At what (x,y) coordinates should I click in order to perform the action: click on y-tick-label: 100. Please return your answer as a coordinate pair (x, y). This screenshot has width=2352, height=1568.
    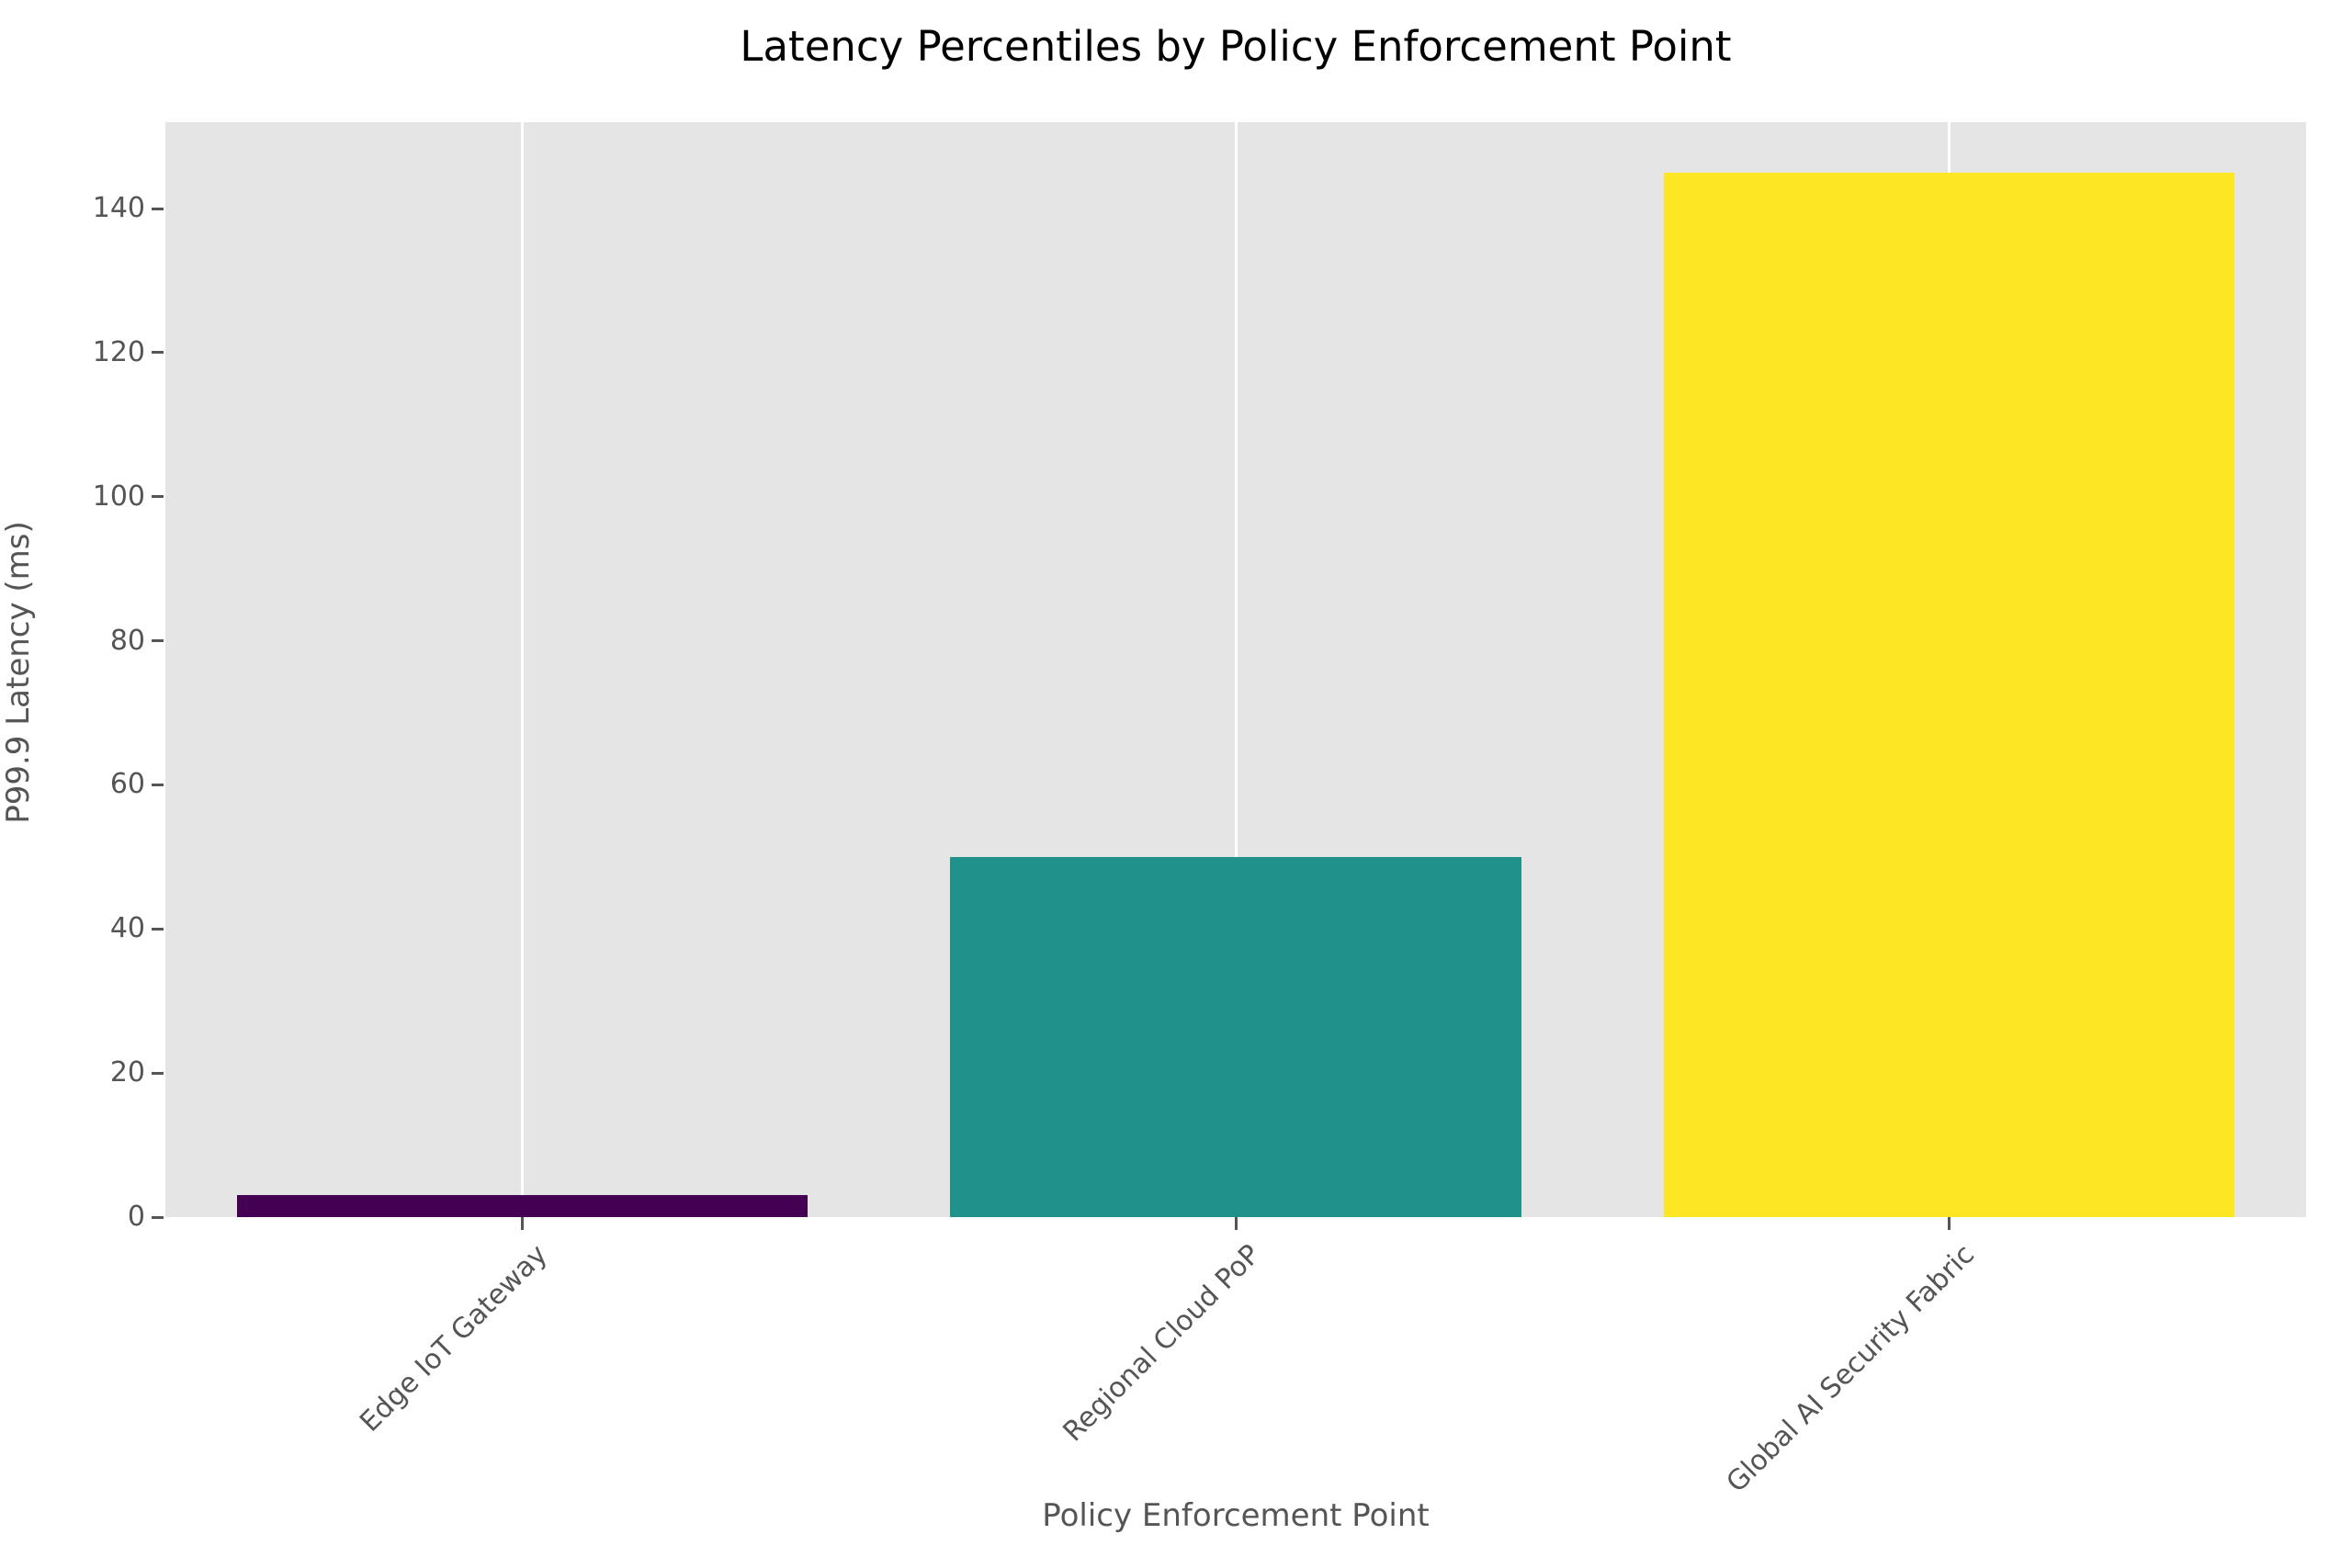
    Looking at the image, I should click on (118, 496).